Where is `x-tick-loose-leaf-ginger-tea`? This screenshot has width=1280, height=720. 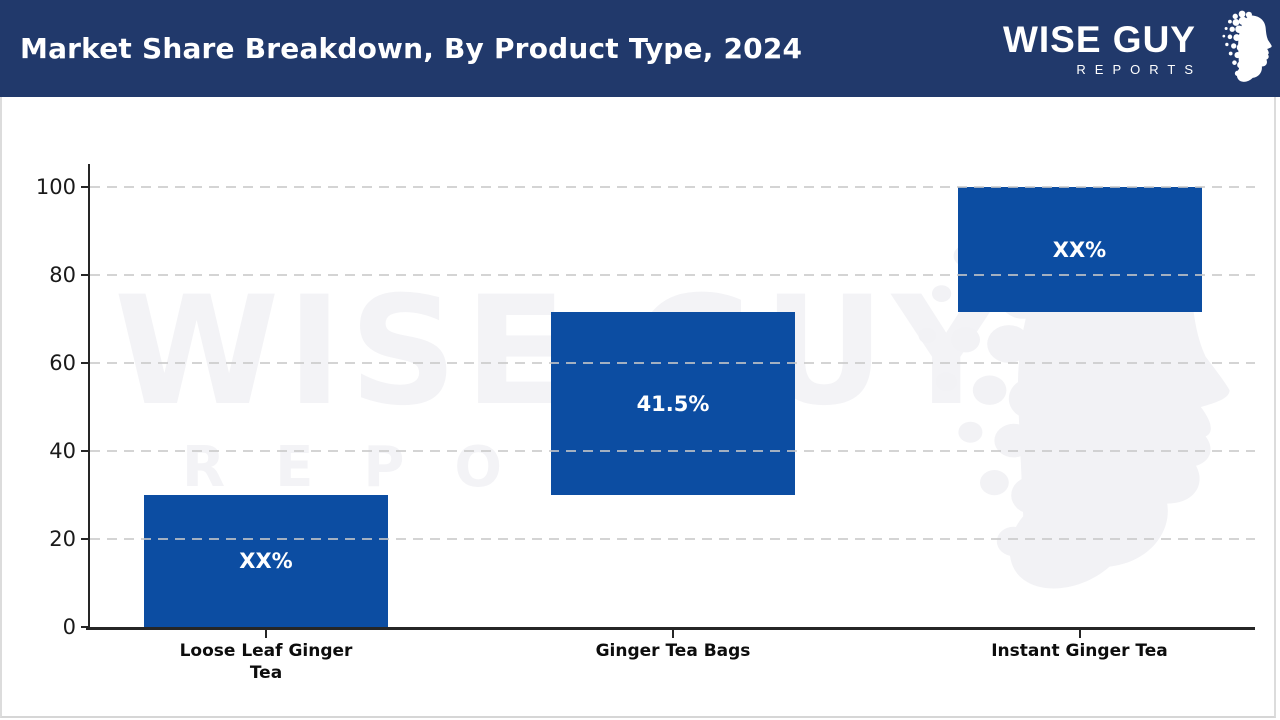 x-tick-loose-leaf-ginger-tea is located at coordinates (266, 634).